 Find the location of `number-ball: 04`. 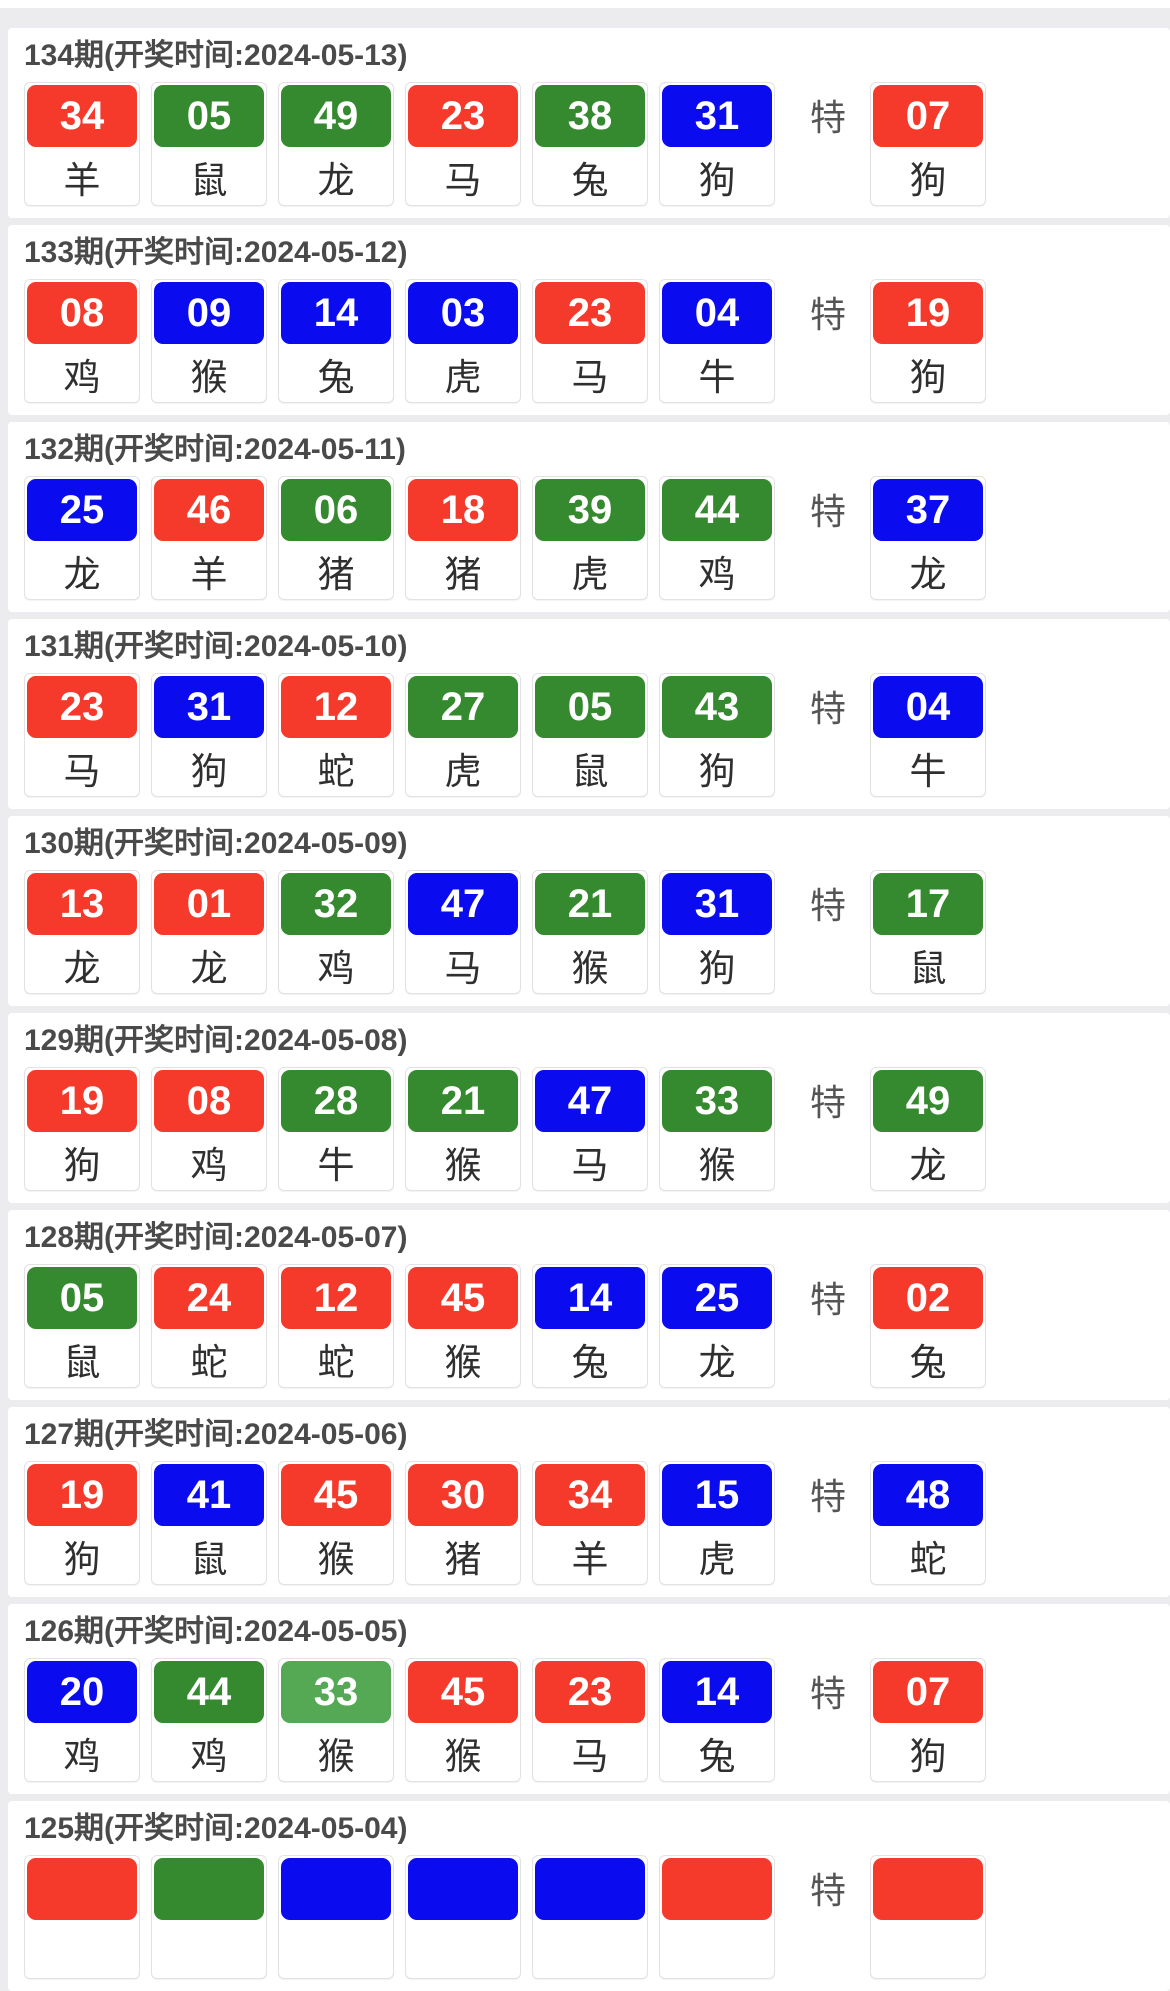

number-ball: 04 is located at coordinates (717, 313).